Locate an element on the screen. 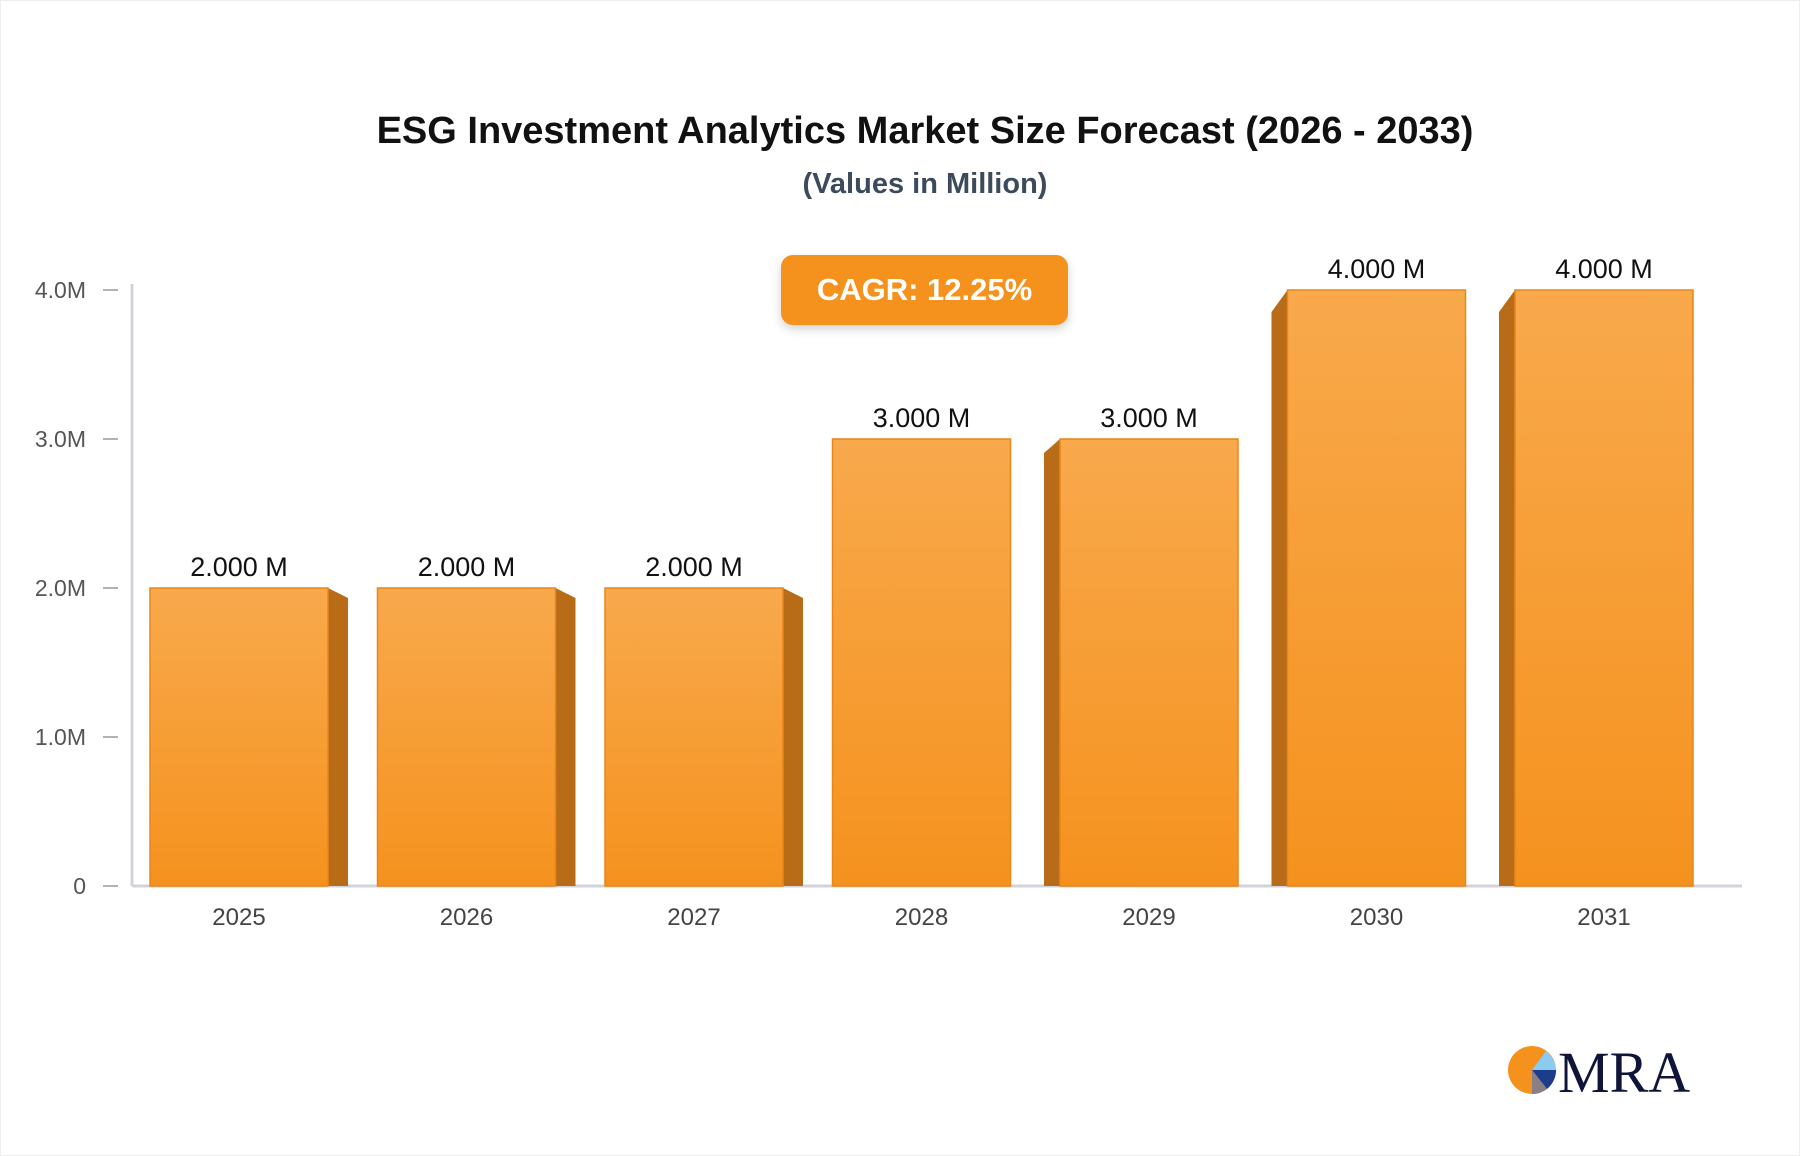  x-tick-label: 2031 is located at coordinates (1603, 917).